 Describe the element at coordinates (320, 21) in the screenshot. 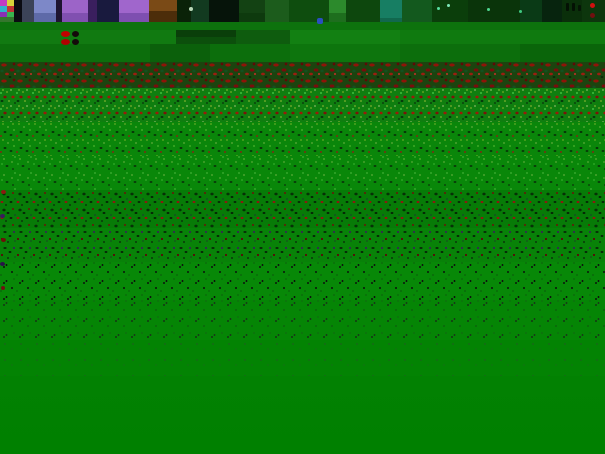

I see `blue-dot-artifact` at that location.